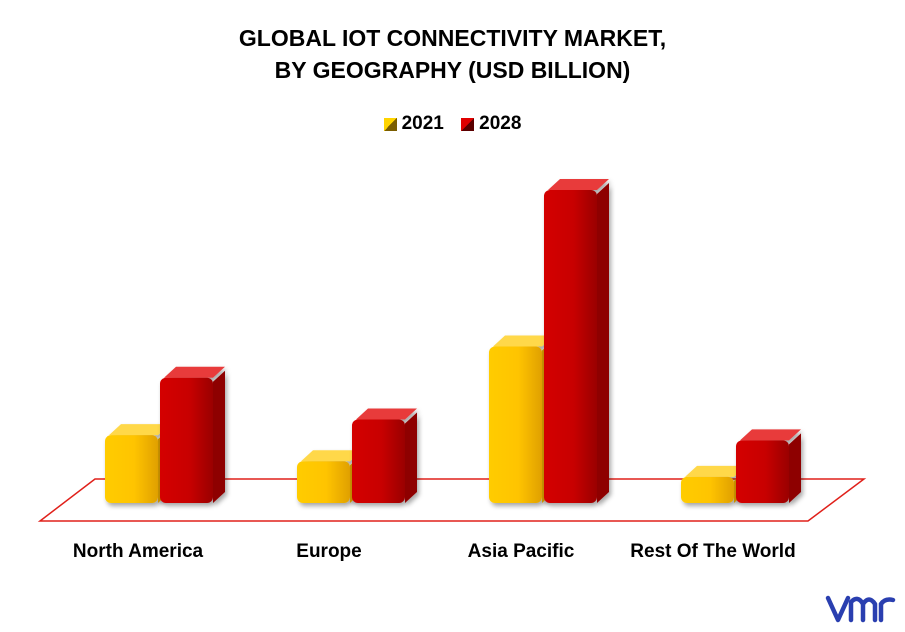  I want to click on legend-label-2028: 2028, so click(500, 123).